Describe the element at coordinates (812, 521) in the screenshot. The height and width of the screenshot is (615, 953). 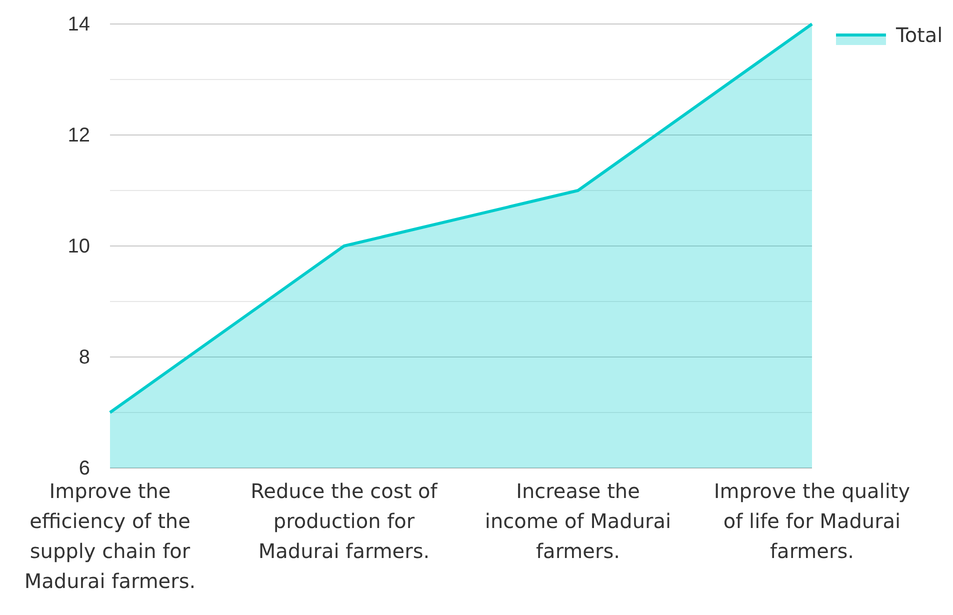
I see `x-tick-label: Improve the quality of life for Madurai farmers.` at that location.